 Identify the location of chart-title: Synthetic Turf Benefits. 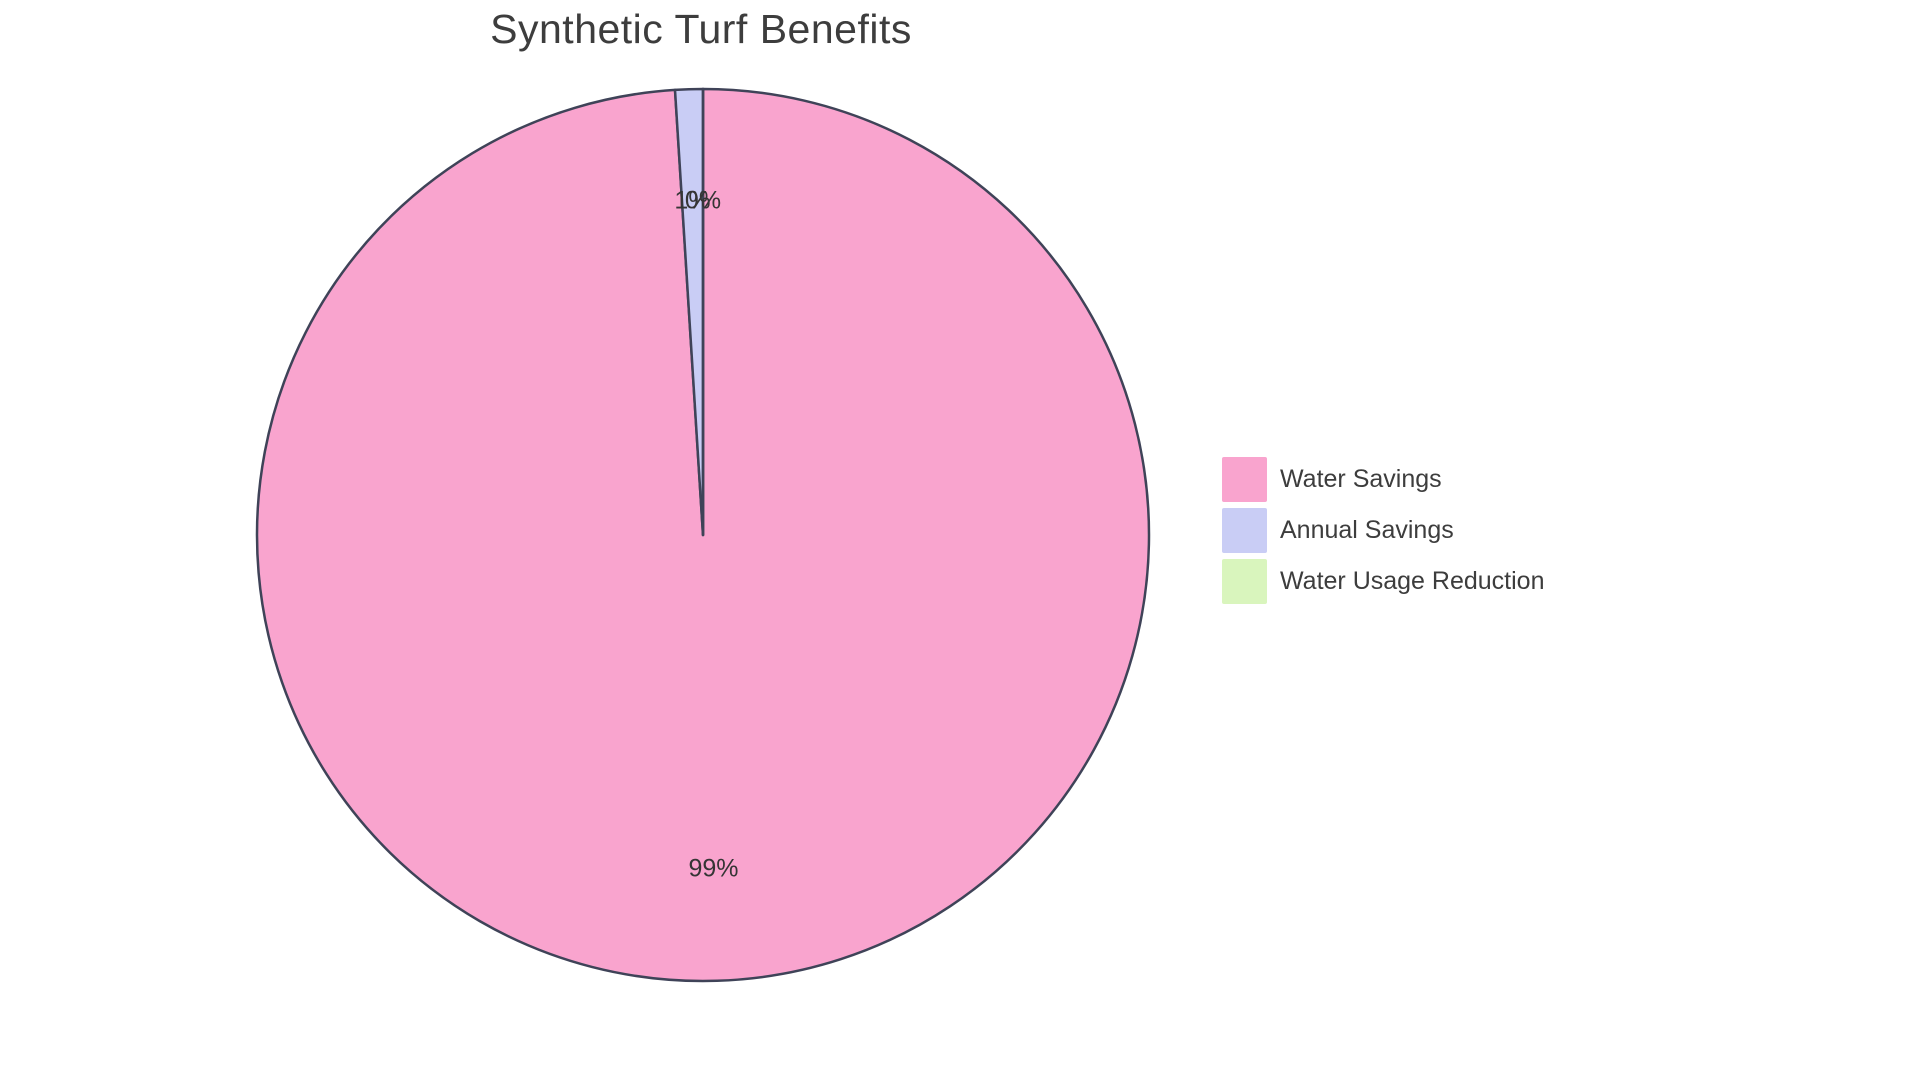
(701, 29).